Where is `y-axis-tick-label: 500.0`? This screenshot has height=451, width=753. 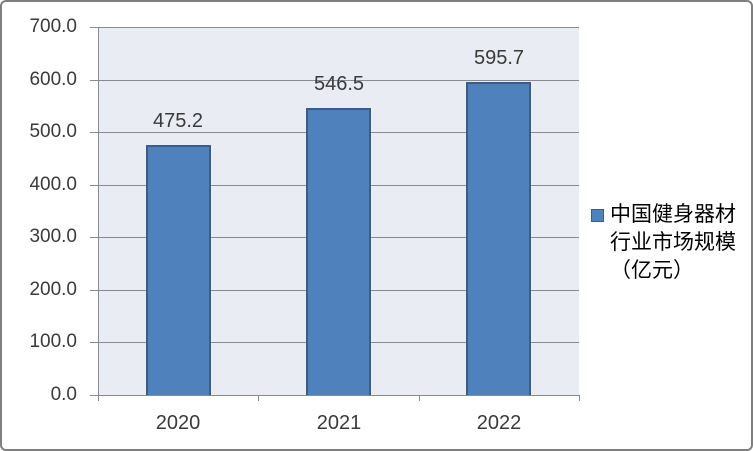
y-axis-tick-label: 500.0 is located at coordinates (53, 131).